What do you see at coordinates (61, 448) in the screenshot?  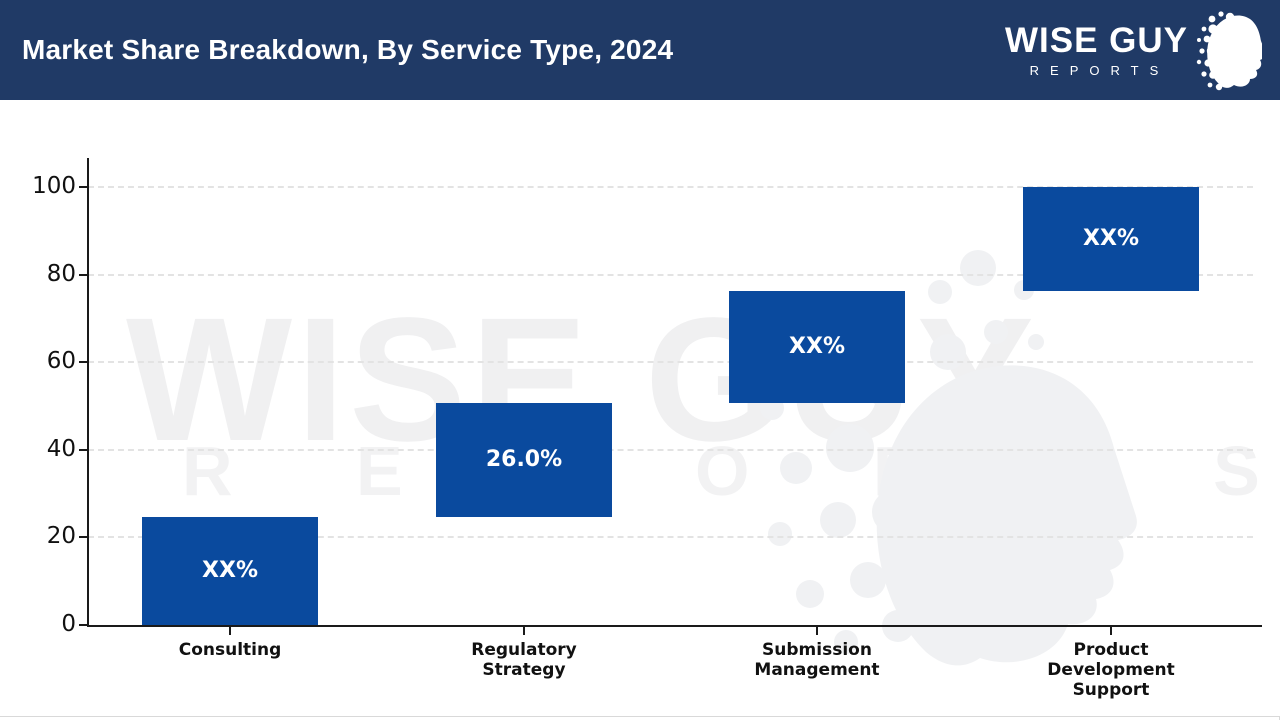 I see `y-tick-label: 40` at bounding box center [61, 448].